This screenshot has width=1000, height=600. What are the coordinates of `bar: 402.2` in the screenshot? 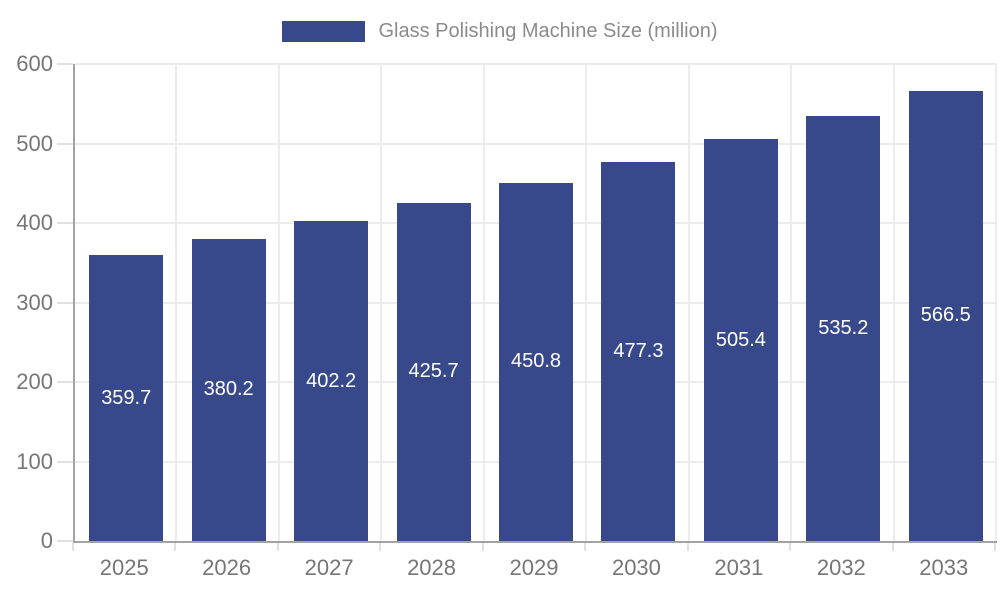 It's located at (331, 381).